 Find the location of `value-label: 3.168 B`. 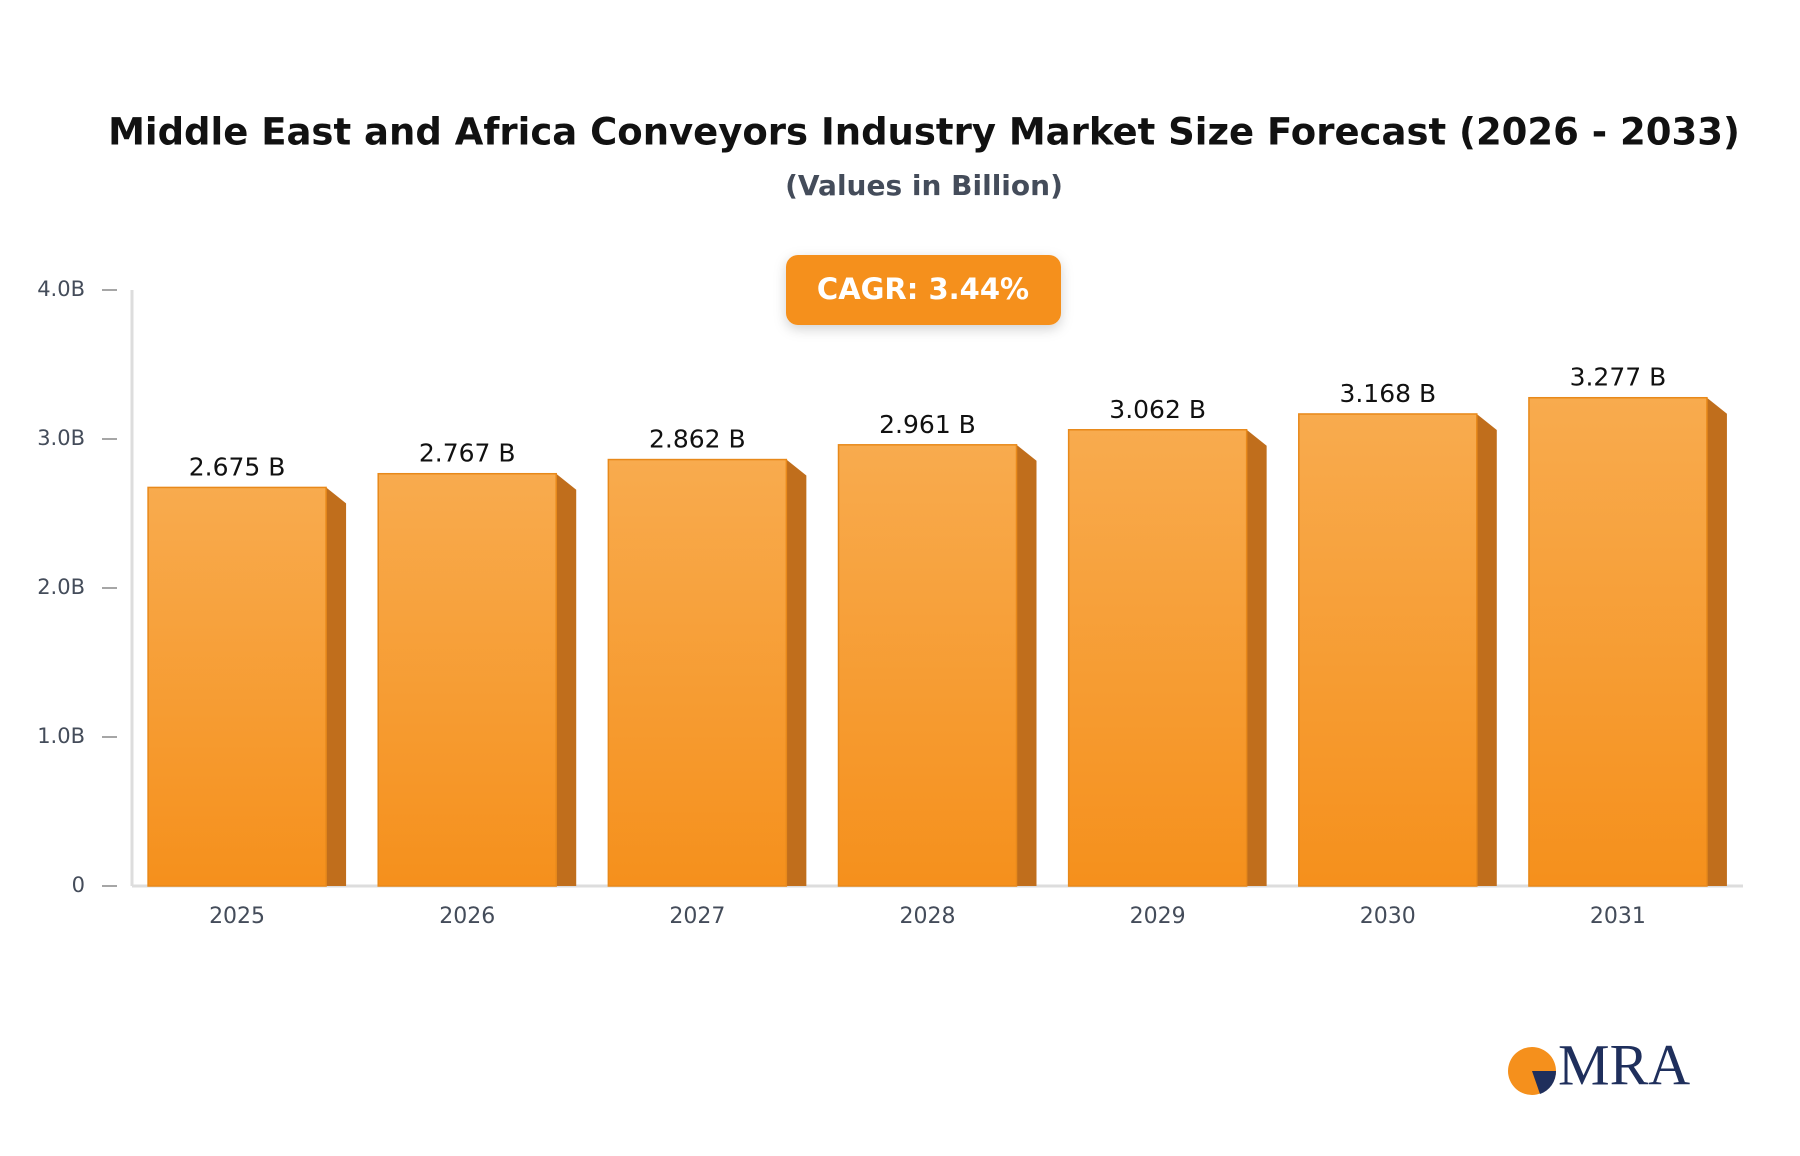

value-label: 3.168 B is located at coordinates (1387, 393).